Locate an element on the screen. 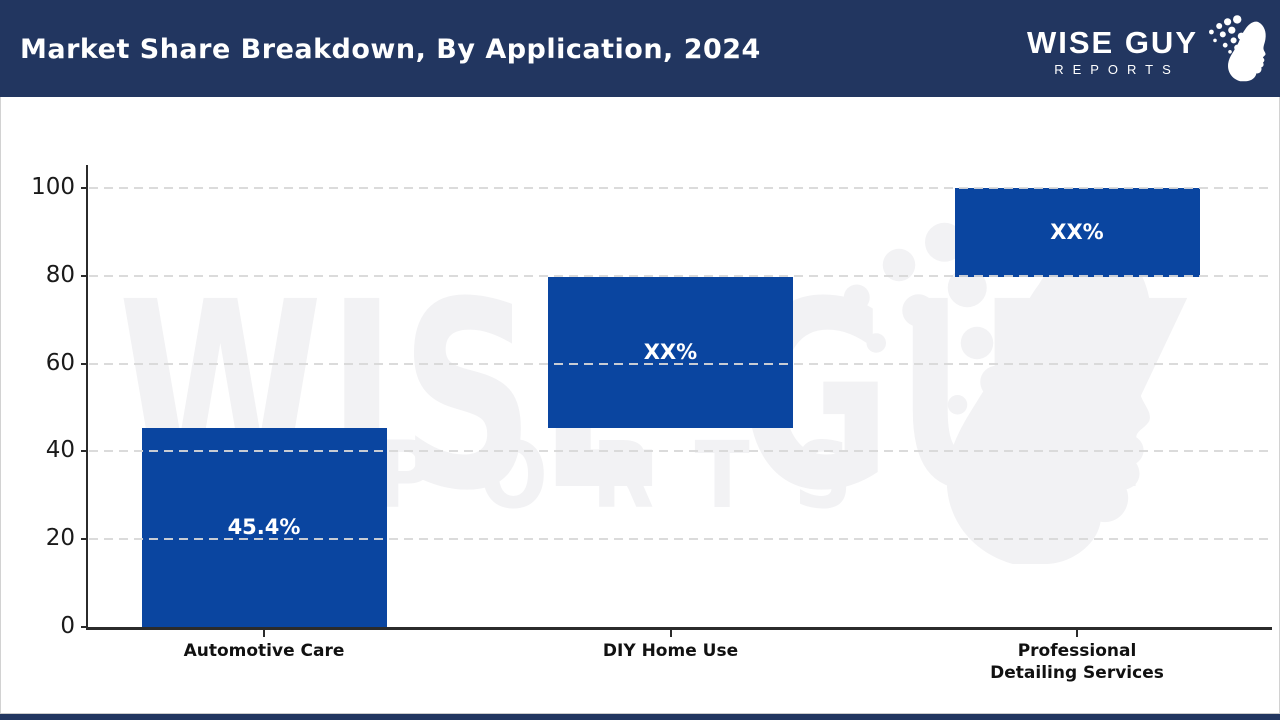 The width and height of the screenshot is (1280, 720). y-tick-label: 80 is located at coordinates (60, 274).